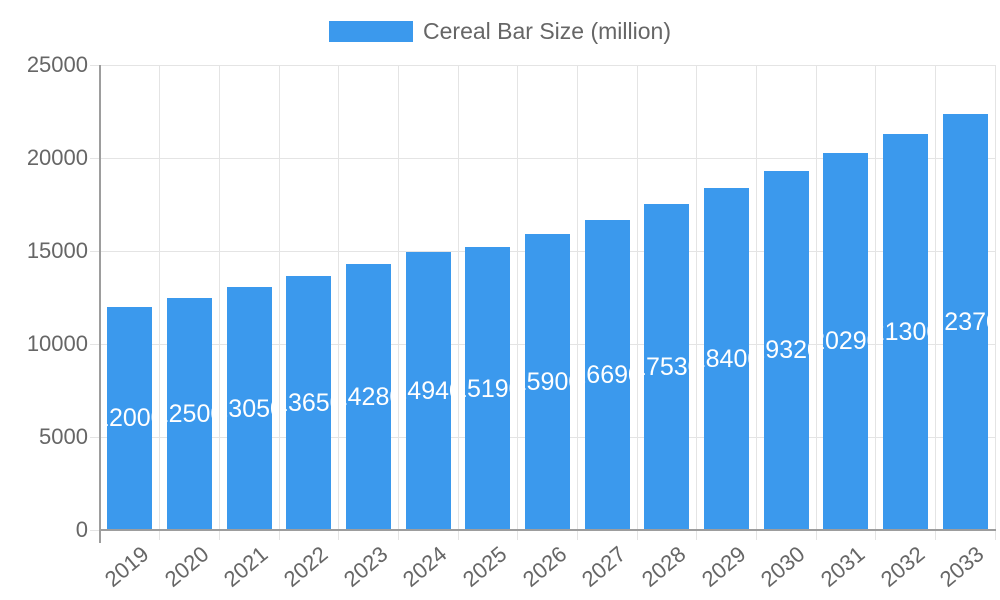  I want to click on x-axis-label: 2022, so click(305, 566).